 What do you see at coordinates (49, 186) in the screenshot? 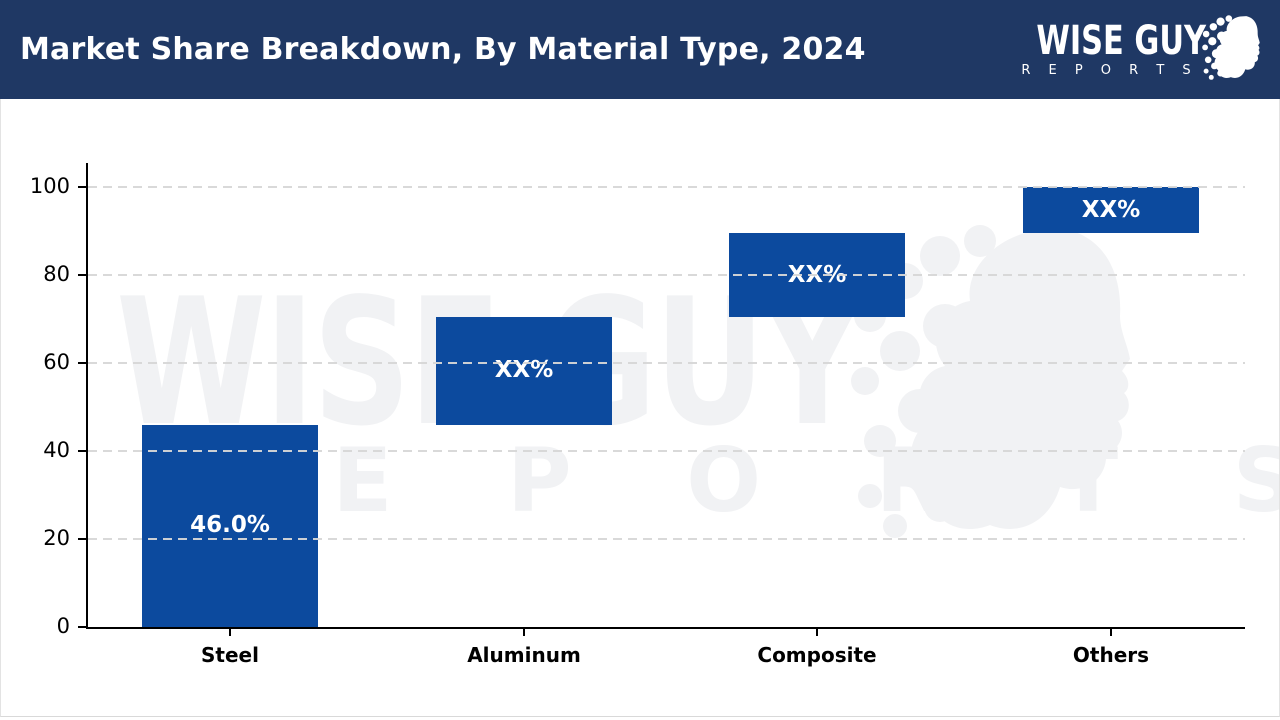
I see `y-tick-label: 100` at bounding box center [49, 186].